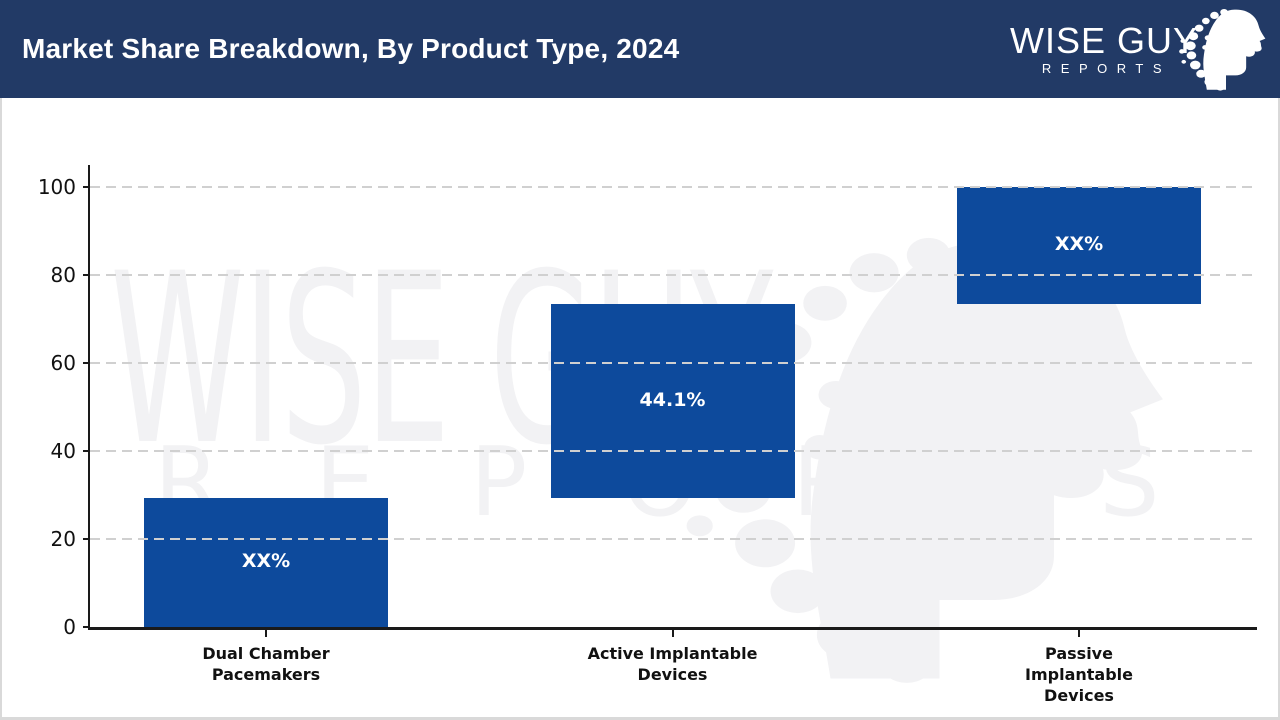 Image resolution: width=1280 pixels, height=720 pixels. What do you see at coordinates (63, 539) in the screenshot?
I see `y-tick-label: 20` at bounding box center [63, 539].